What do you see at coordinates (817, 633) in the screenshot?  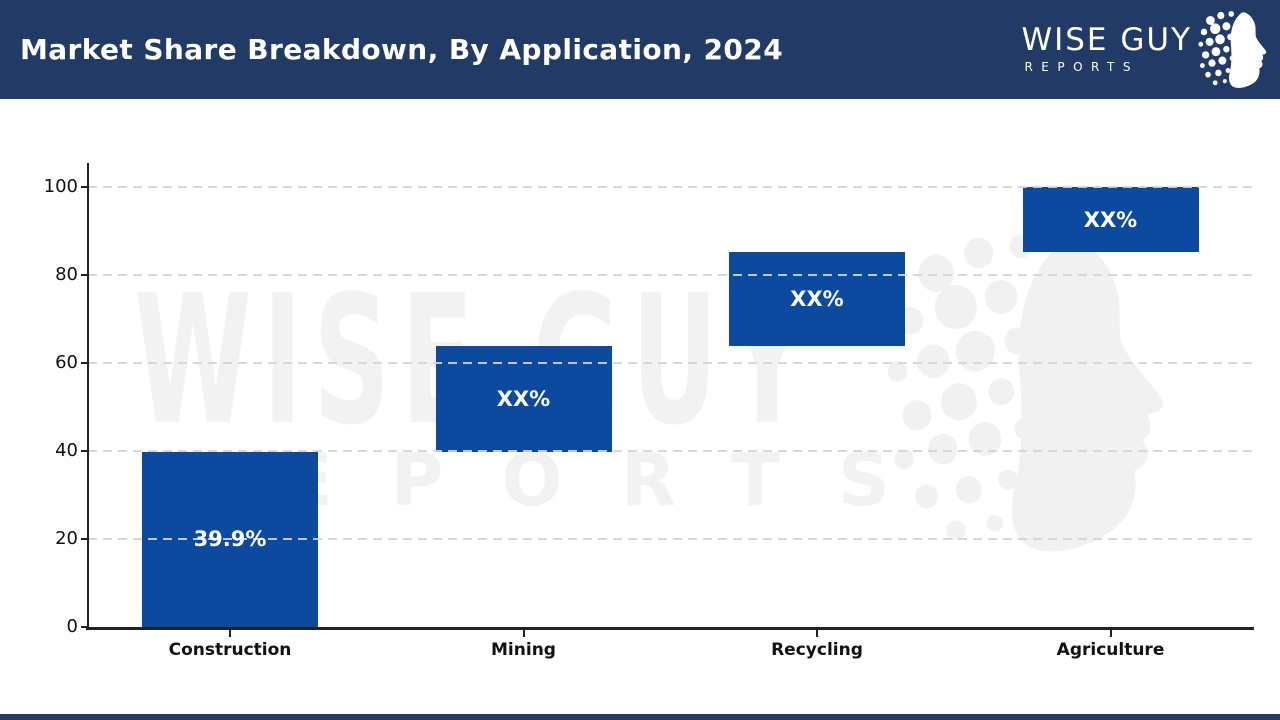 I see `x-tick-recycling` at bounding box center [817, 633].